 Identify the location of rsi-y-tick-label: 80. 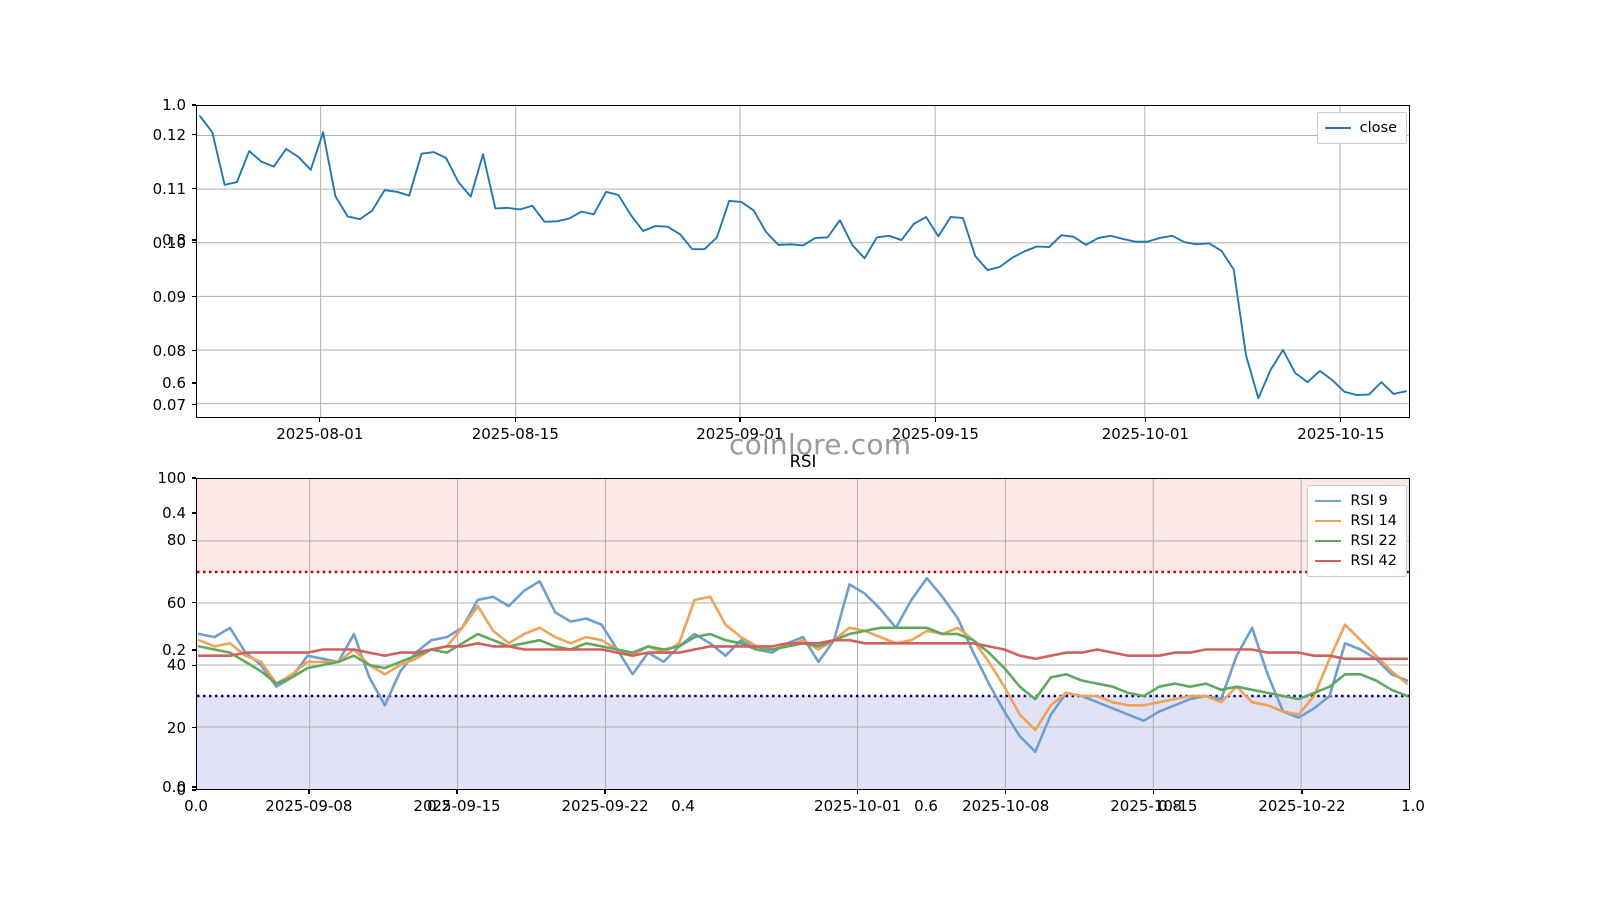
(176, 540).